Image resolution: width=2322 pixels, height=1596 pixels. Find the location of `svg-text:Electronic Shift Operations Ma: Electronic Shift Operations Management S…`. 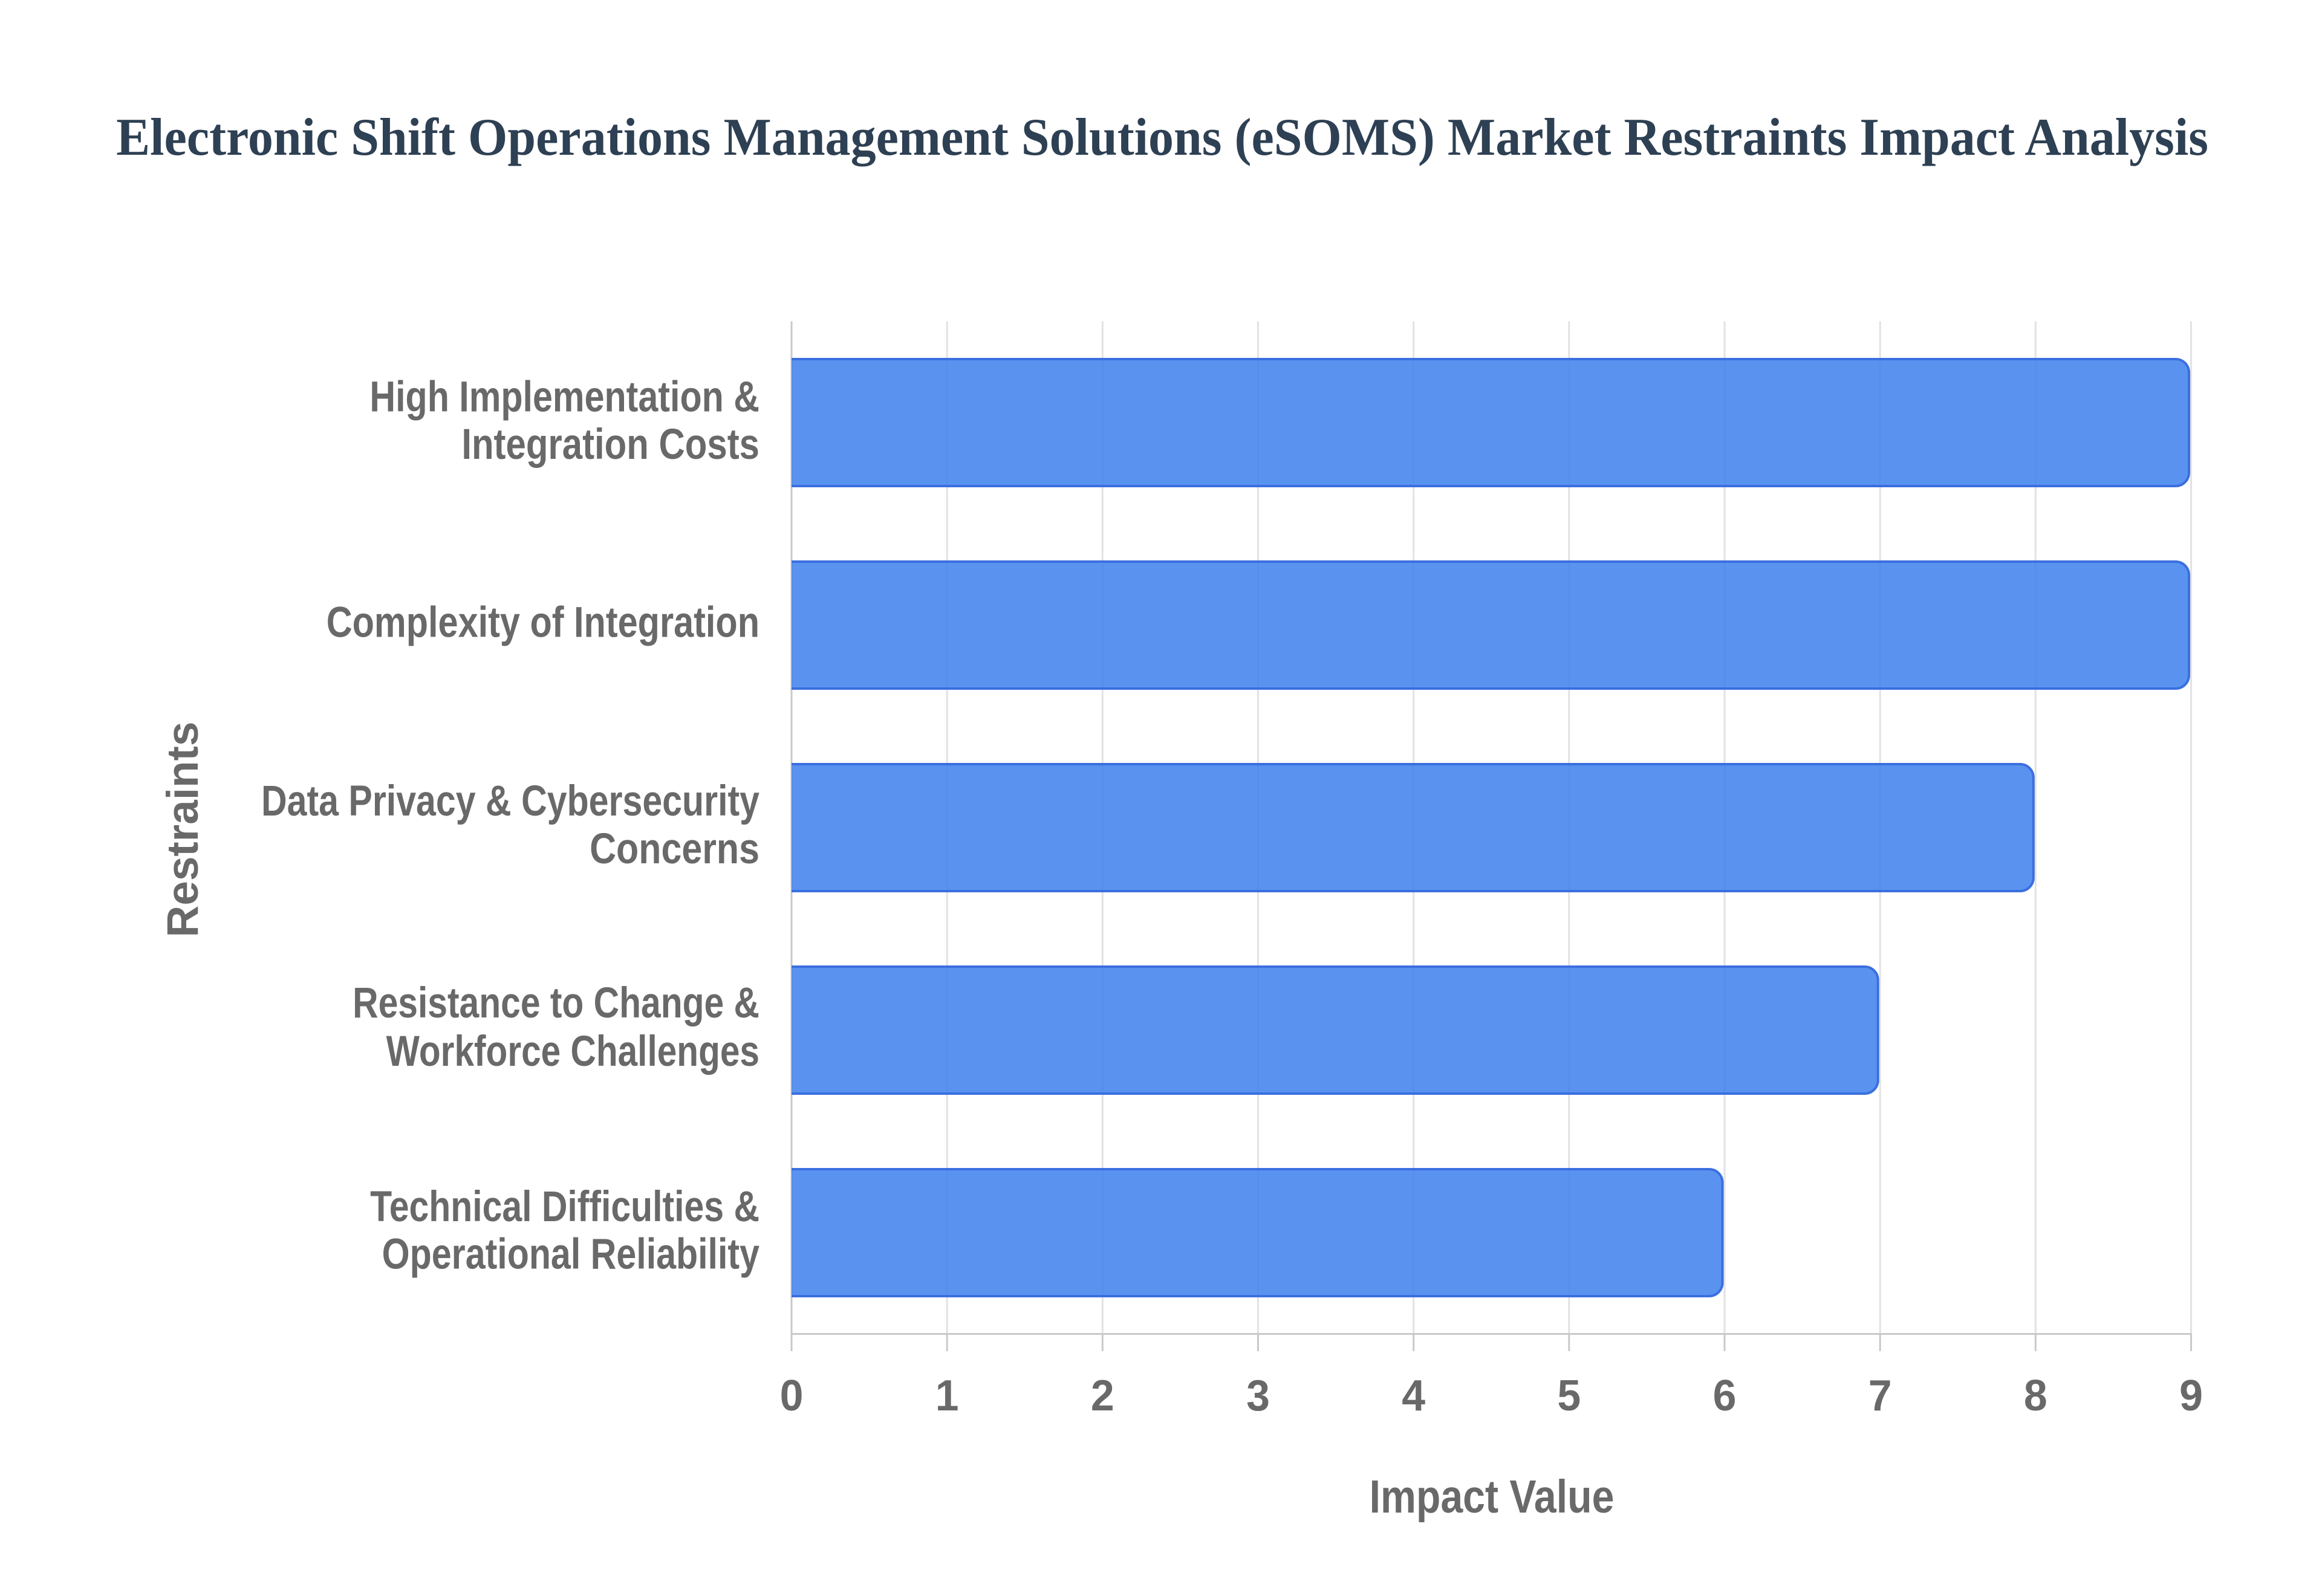

svg-text:Electronic Shift Operations Ma: Electronic Shift Operations Management S… is located at coordinates (1162, 136).